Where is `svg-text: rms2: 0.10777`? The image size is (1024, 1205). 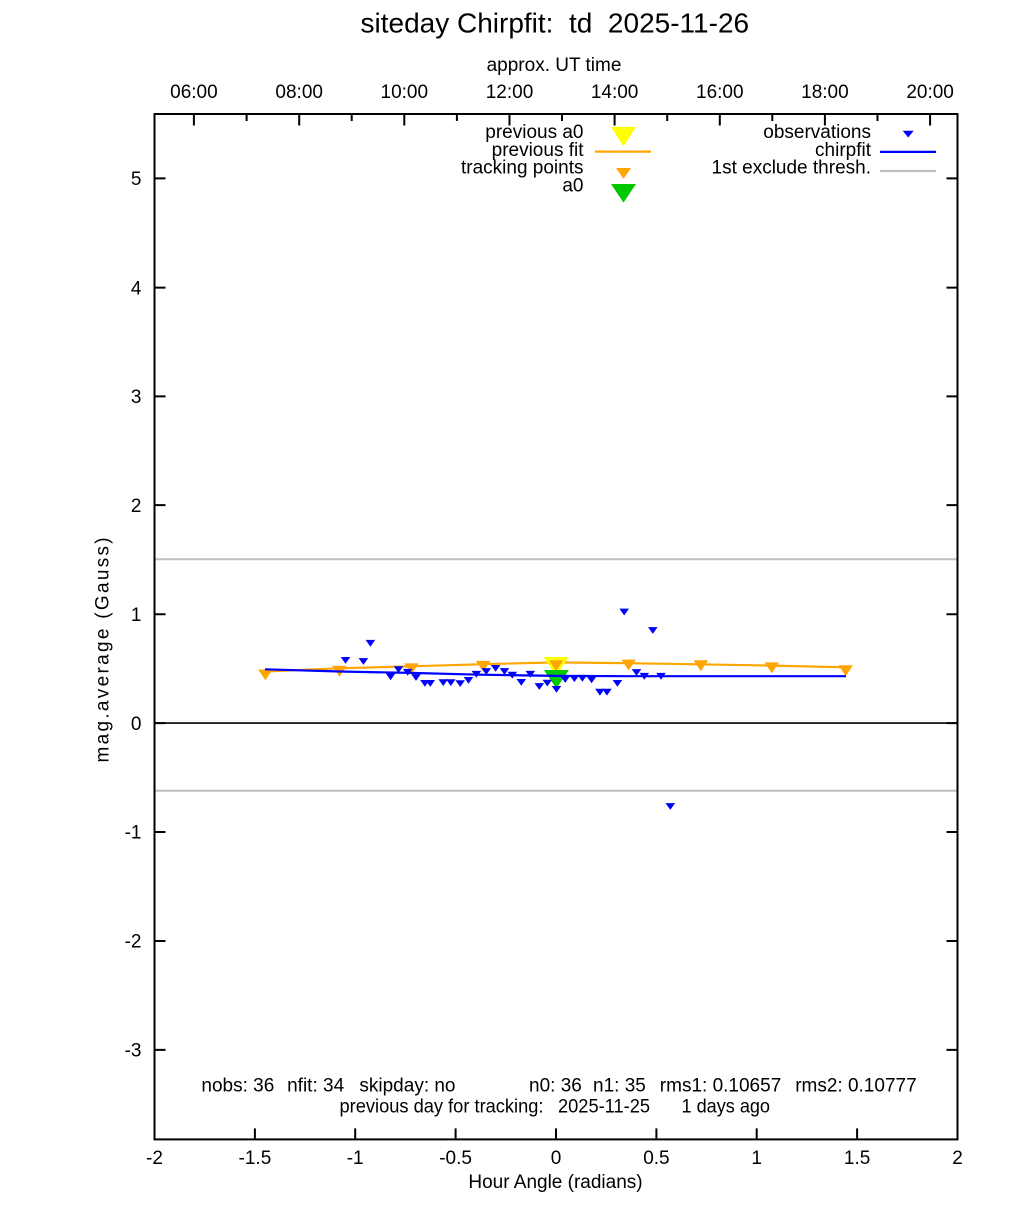
svg-text: rms2: 0.10777 is located at coordinates (855, 1086).